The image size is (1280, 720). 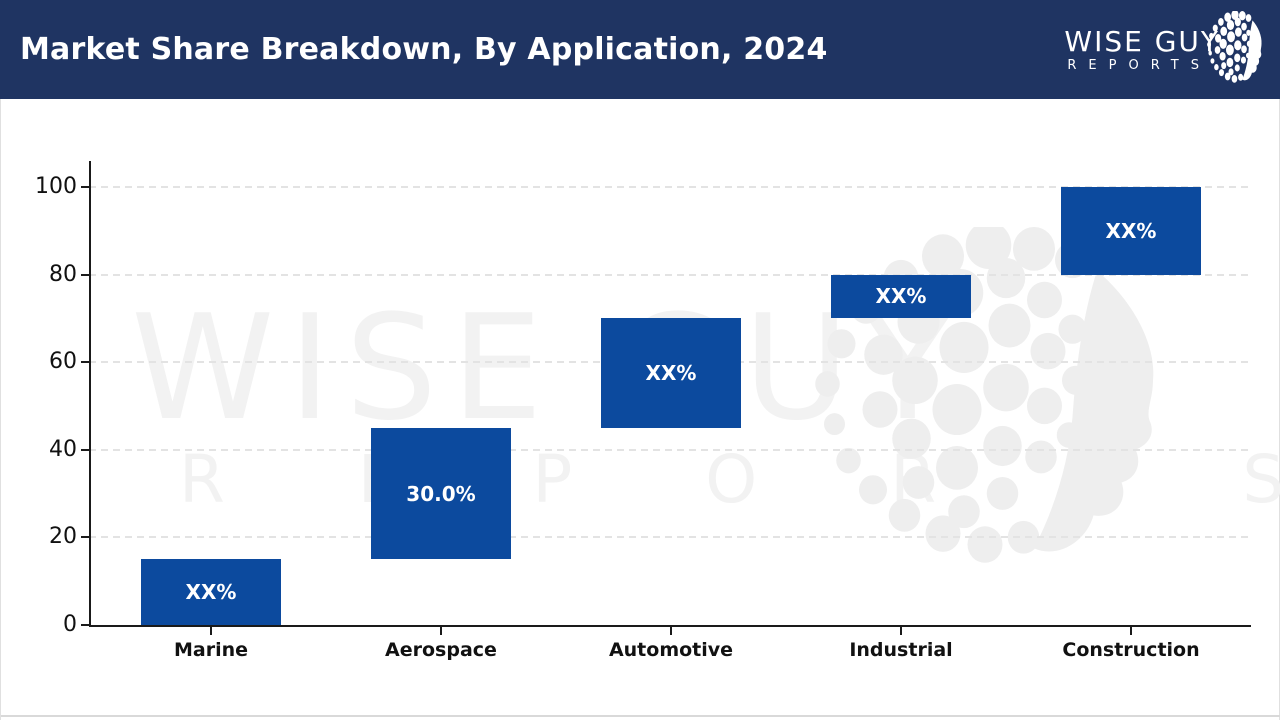 I want to click on y-tick-label-0: 0, so click(x=70, y=624).